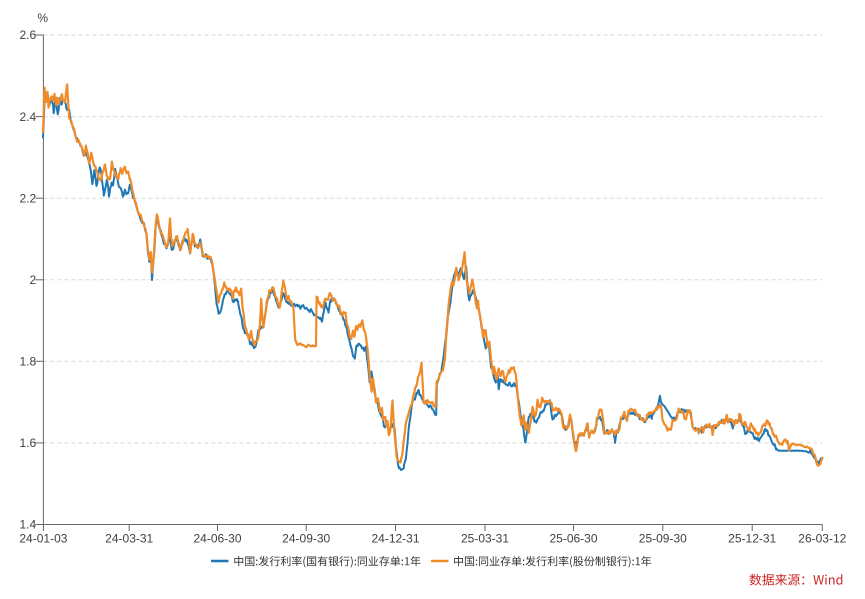  I want to click on svg-text: 2.6, so click(28, 35).